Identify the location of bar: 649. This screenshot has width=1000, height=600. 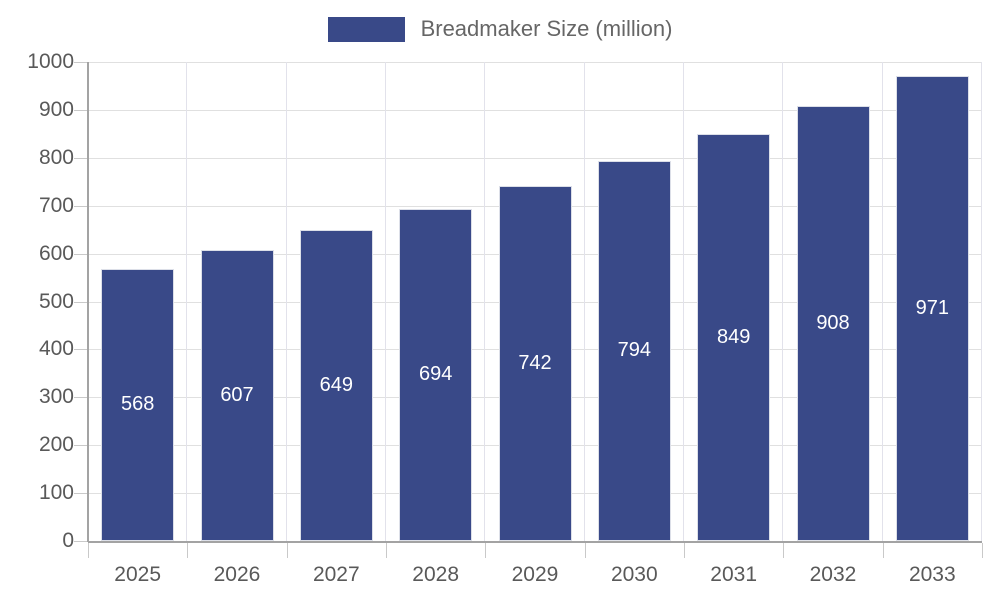
(336, 385).